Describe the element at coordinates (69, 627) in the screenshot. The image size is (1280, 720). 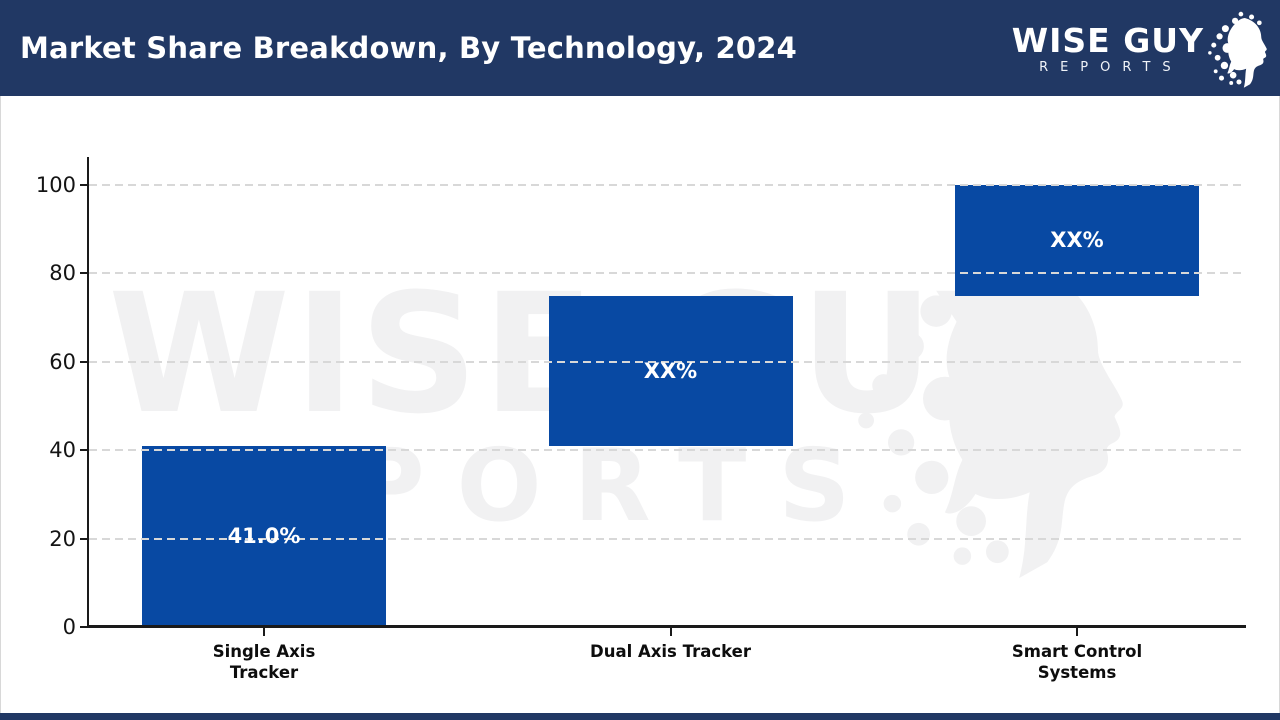
I see `y-tick-label-0: 0` at that location.